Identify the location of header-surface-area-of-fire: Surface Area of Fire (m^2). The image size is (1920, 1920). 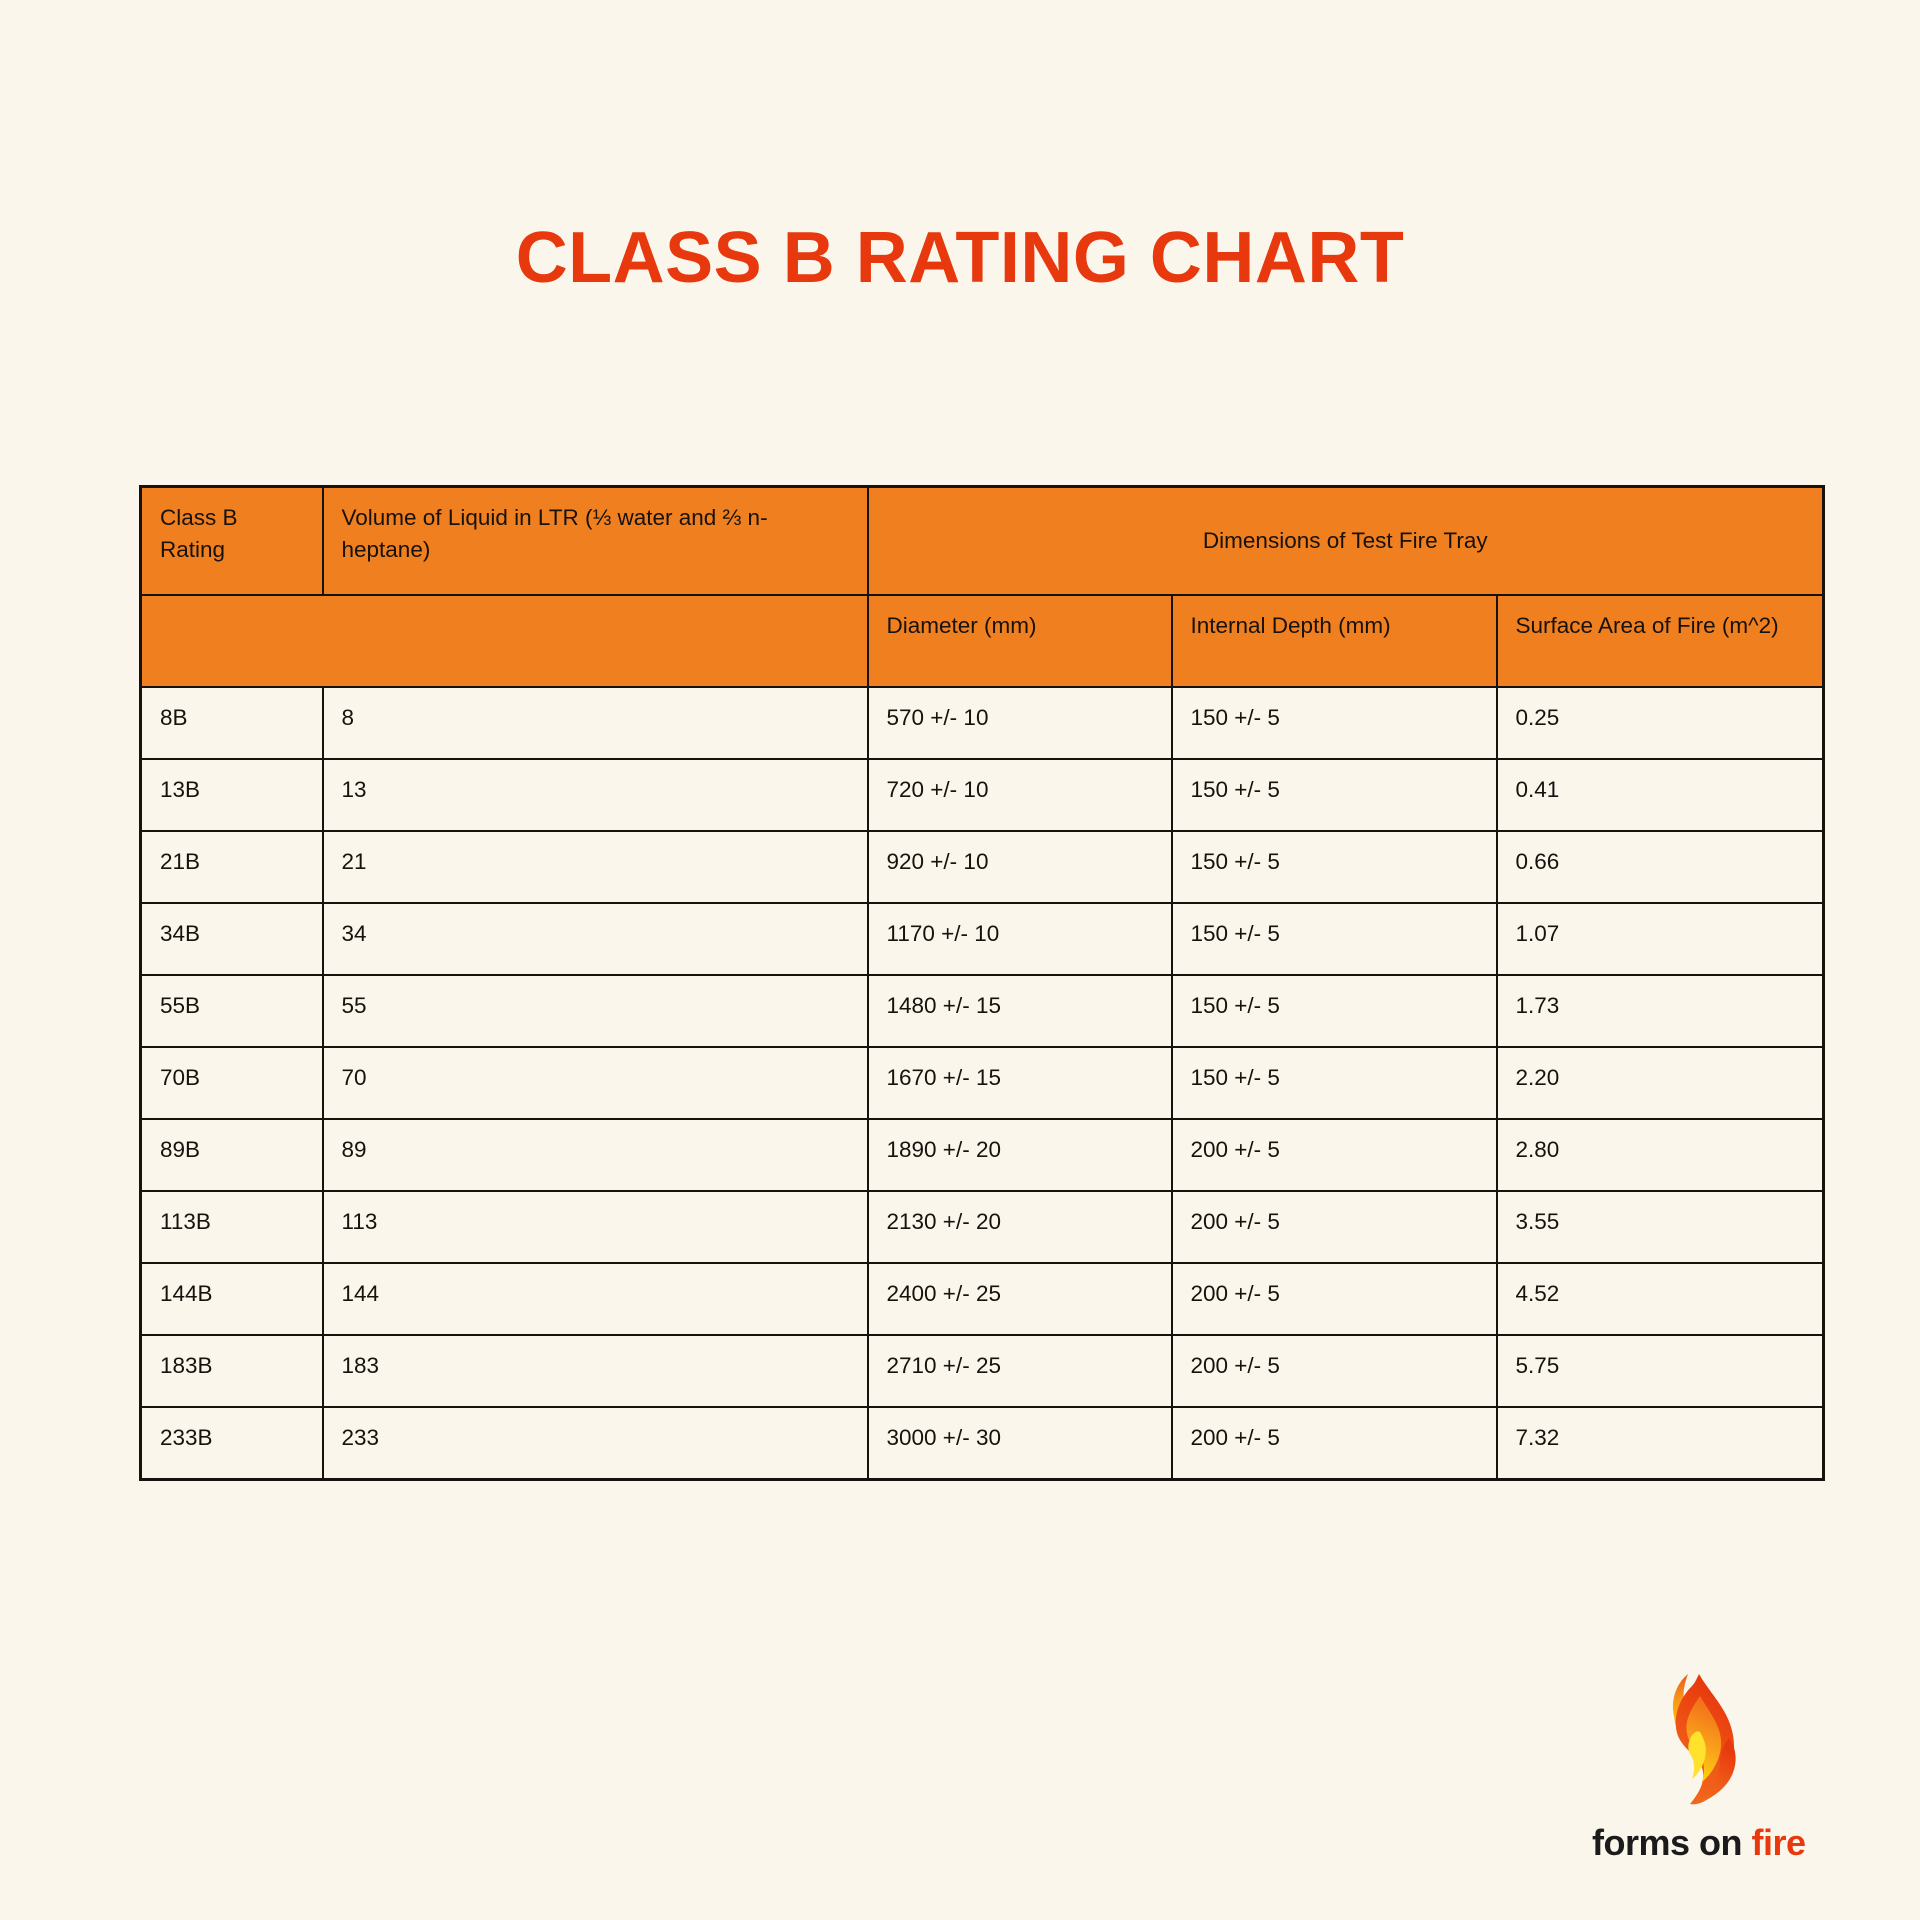
(1660, 641).